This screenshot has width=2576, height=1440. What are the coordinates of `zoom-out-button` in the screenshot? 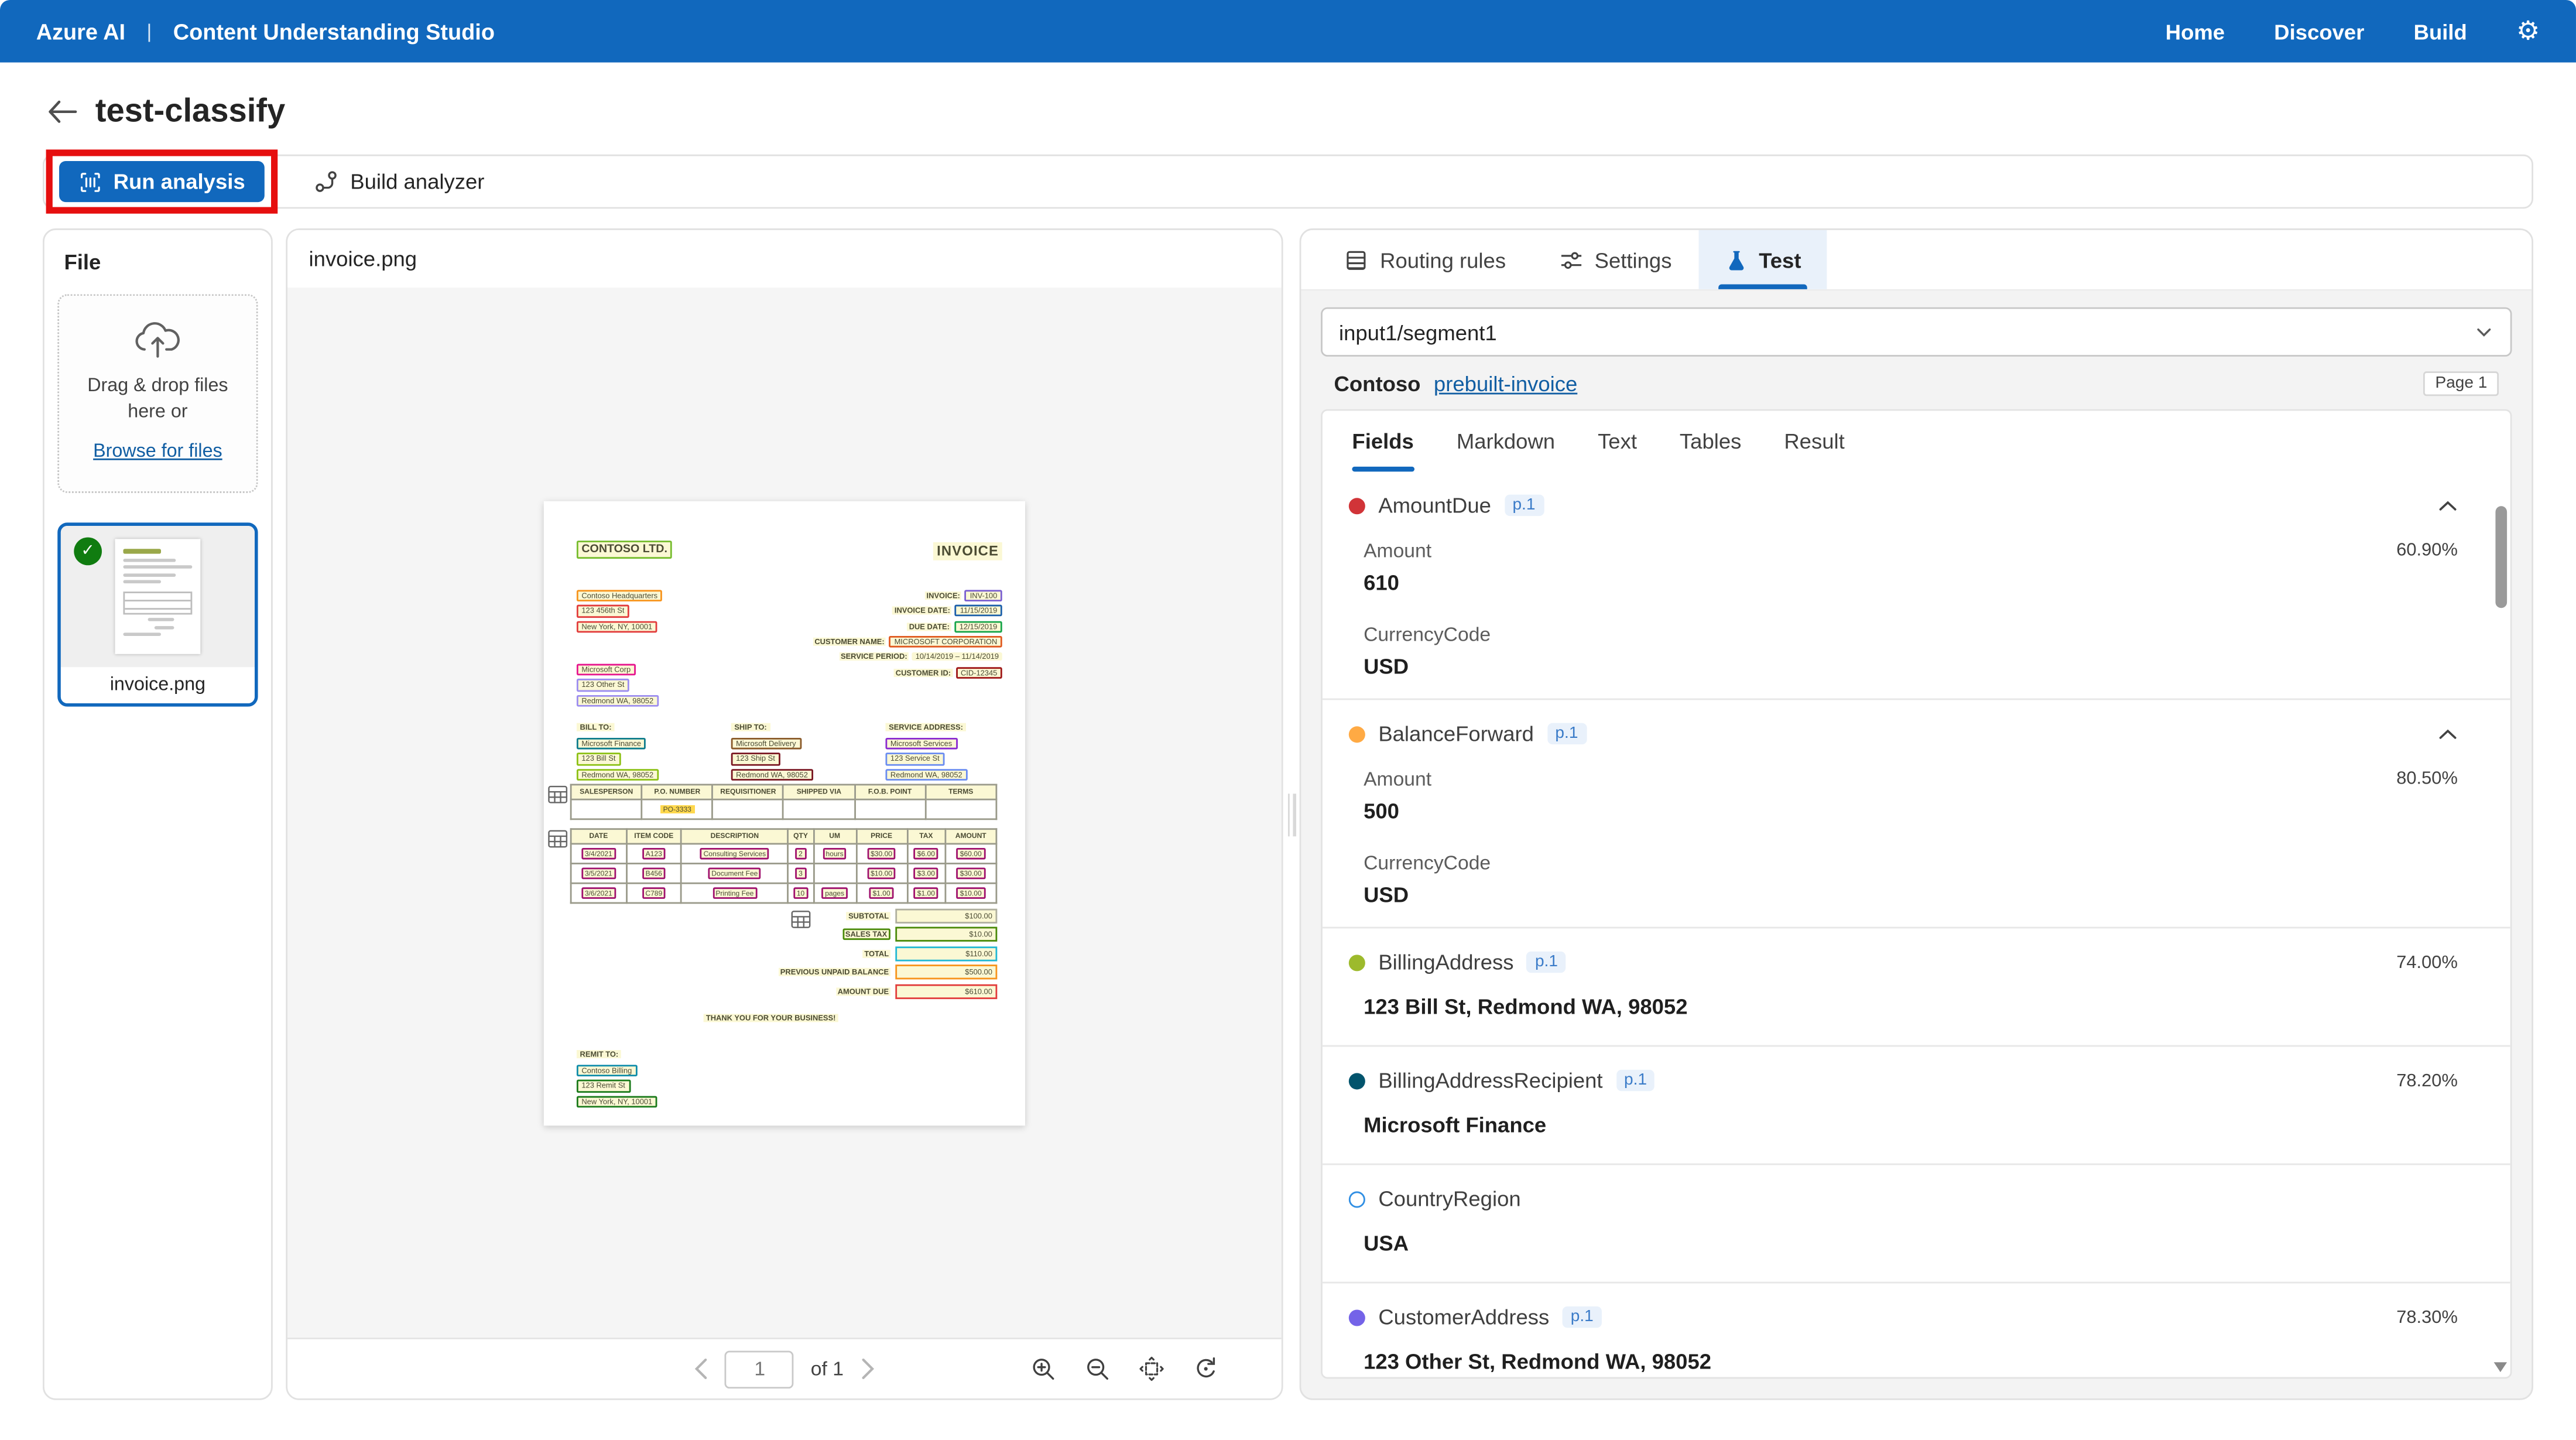 It's located at (1097, 1369).